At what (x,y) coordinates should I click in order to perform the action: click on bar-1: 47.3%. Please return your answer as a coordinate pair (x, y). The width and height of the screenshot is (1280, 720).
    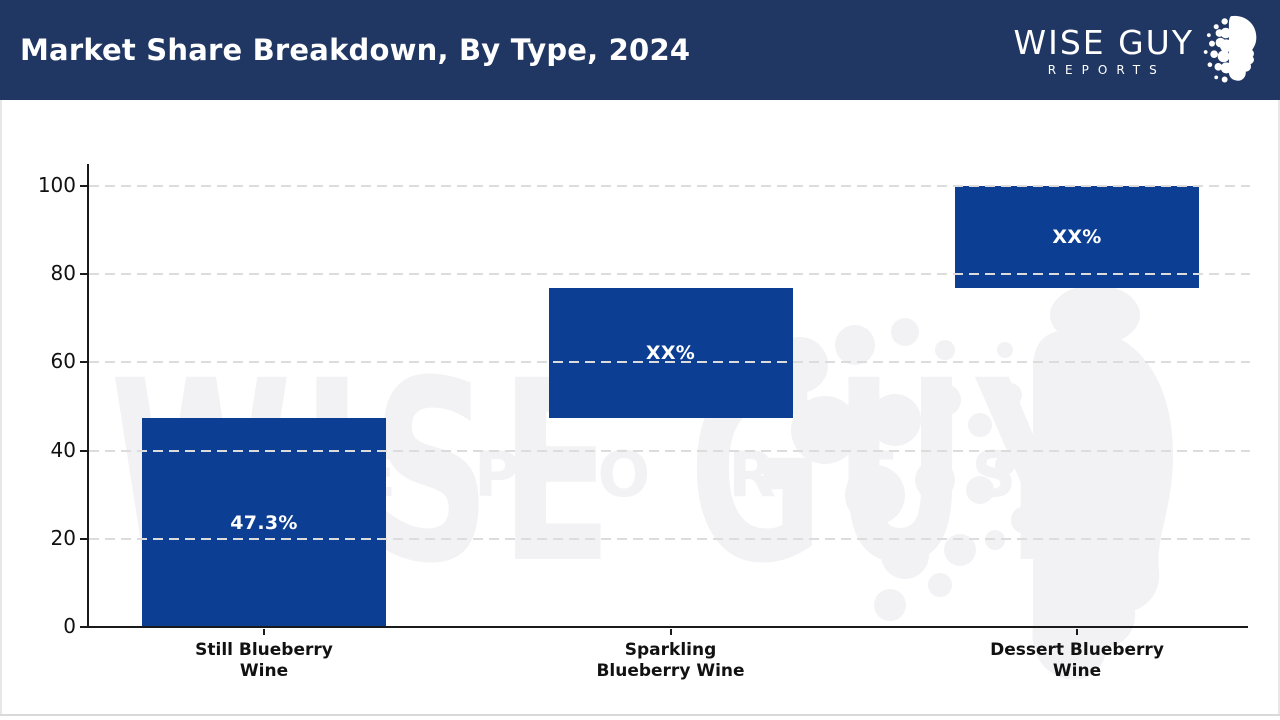
    Looking at the image, I should click on (264, 522).